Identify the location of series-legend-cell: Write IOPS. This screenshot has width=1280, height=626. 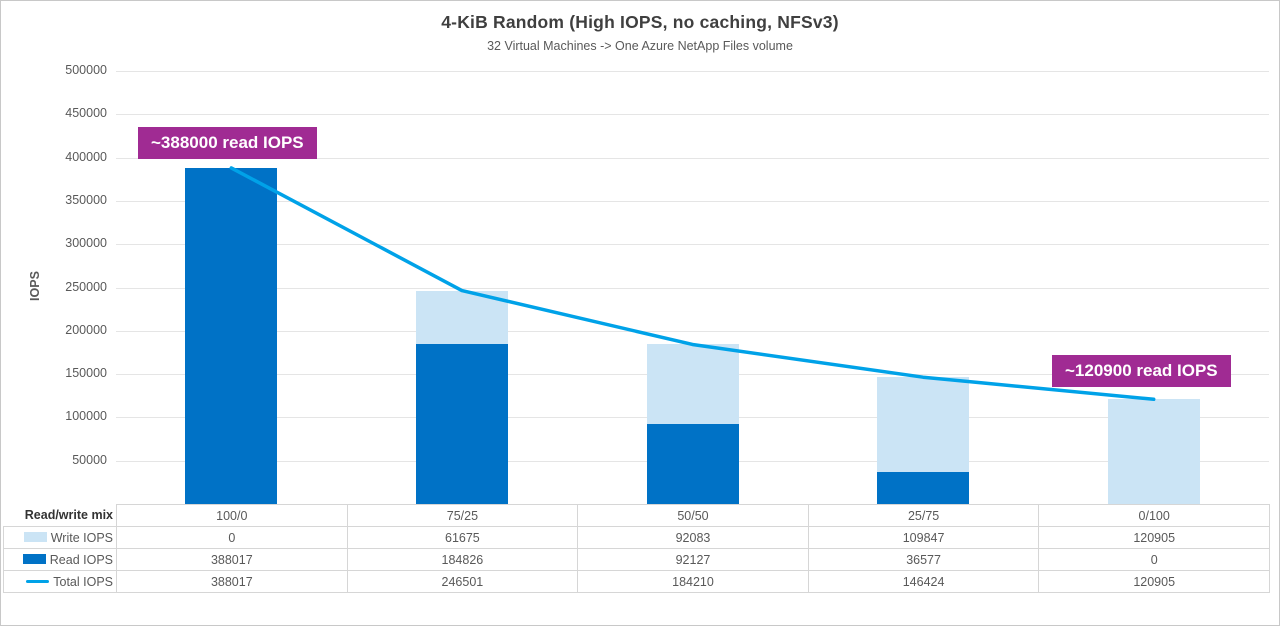
(60, 537).